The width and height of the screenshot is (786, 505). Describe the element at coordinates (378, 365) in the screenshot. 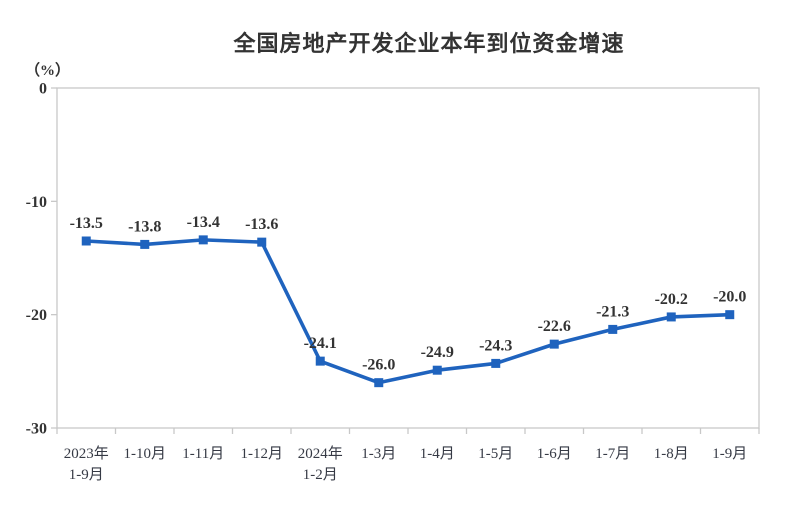

I see `data-point-label: -26.0` at that location.